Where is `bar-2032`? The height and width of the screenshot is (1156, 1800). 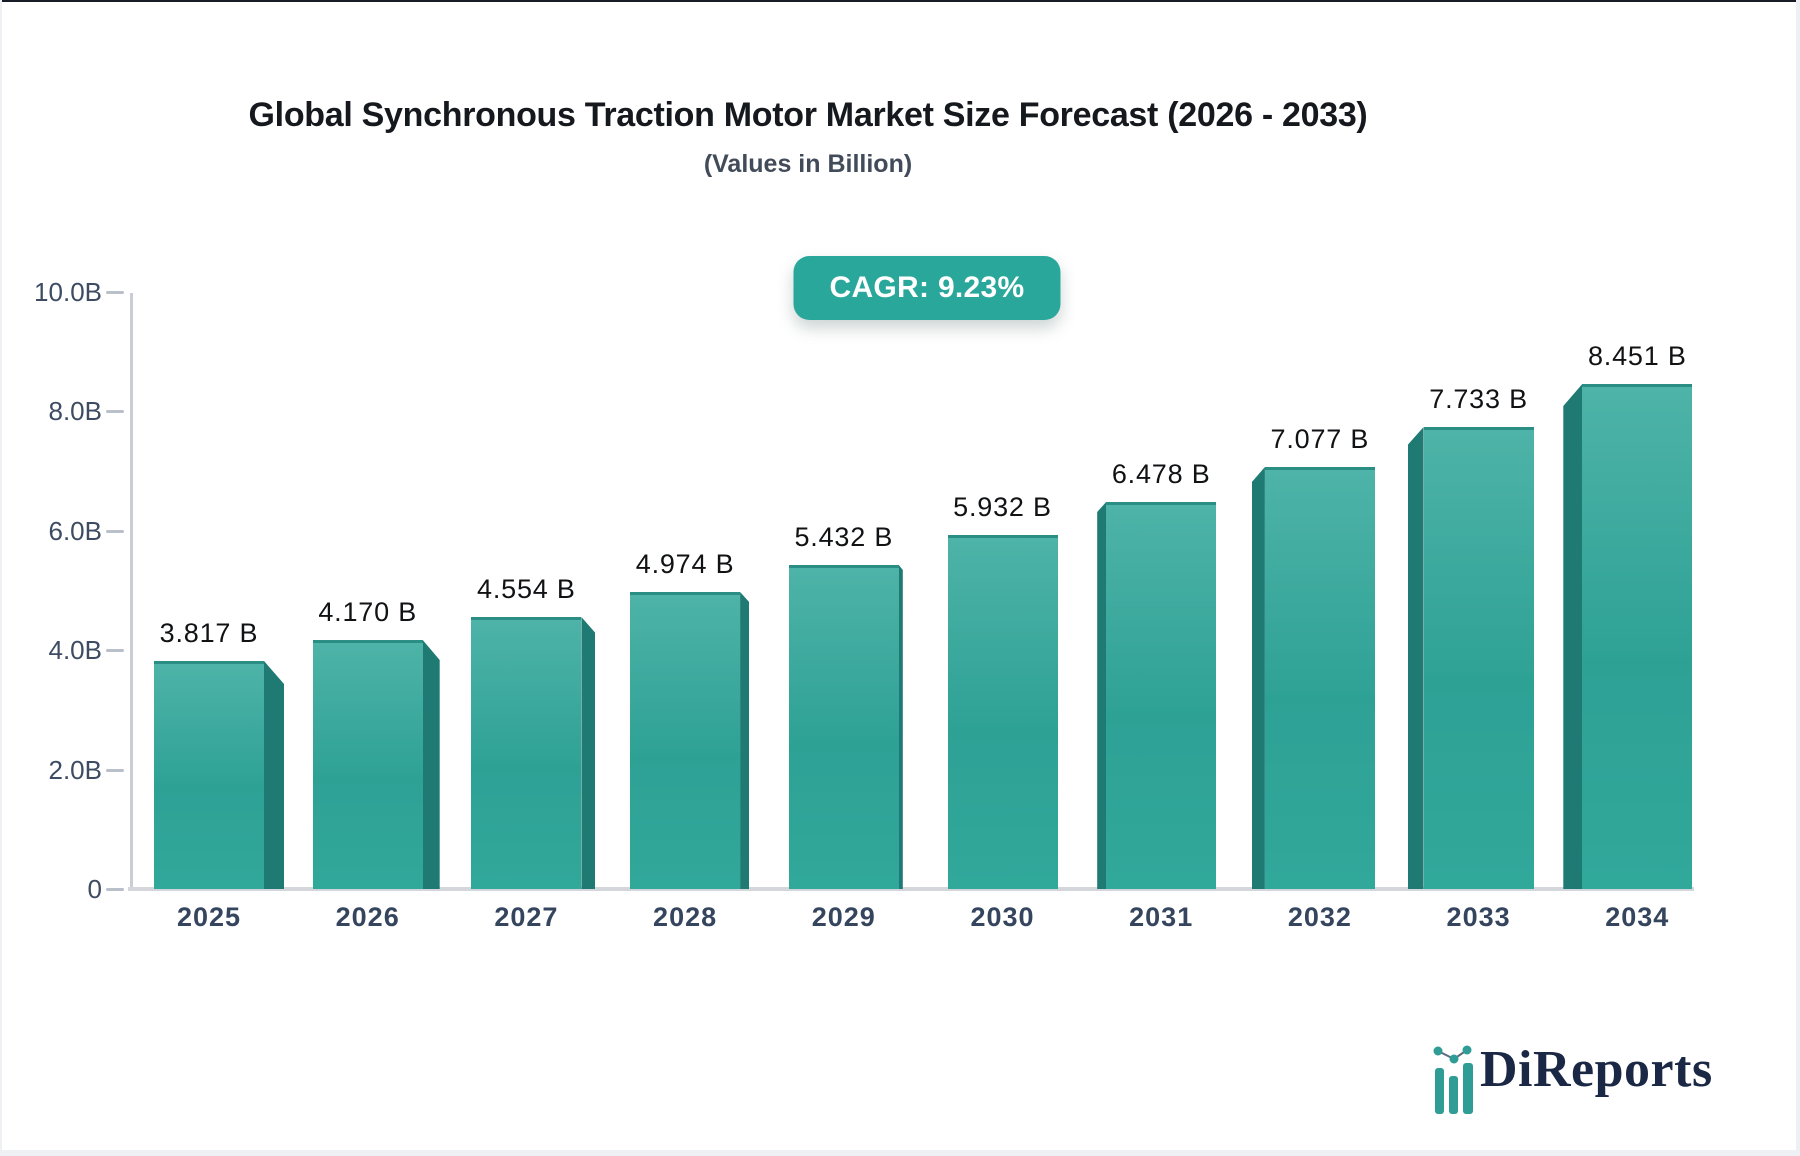
bar-2032 is located at coordinates (1319, 678).